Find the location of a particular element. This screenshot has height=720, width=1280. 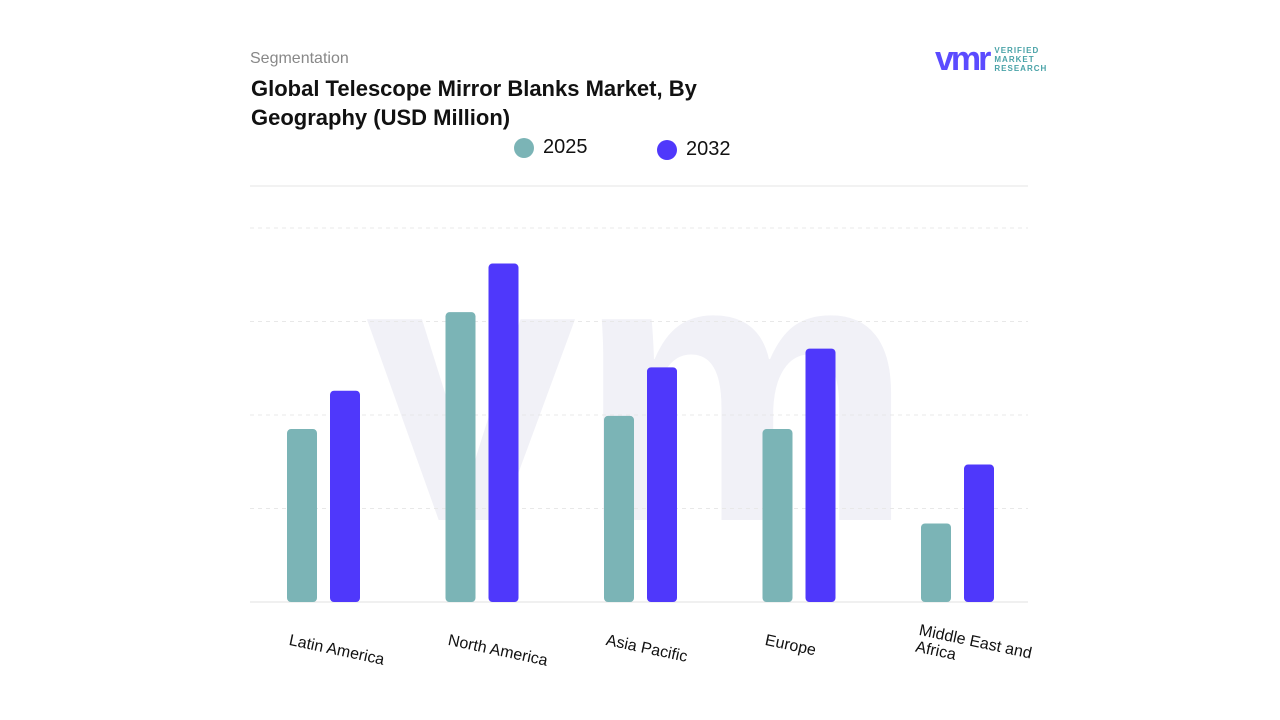

logo-mark: vmr is located at coordinates (963, 59).